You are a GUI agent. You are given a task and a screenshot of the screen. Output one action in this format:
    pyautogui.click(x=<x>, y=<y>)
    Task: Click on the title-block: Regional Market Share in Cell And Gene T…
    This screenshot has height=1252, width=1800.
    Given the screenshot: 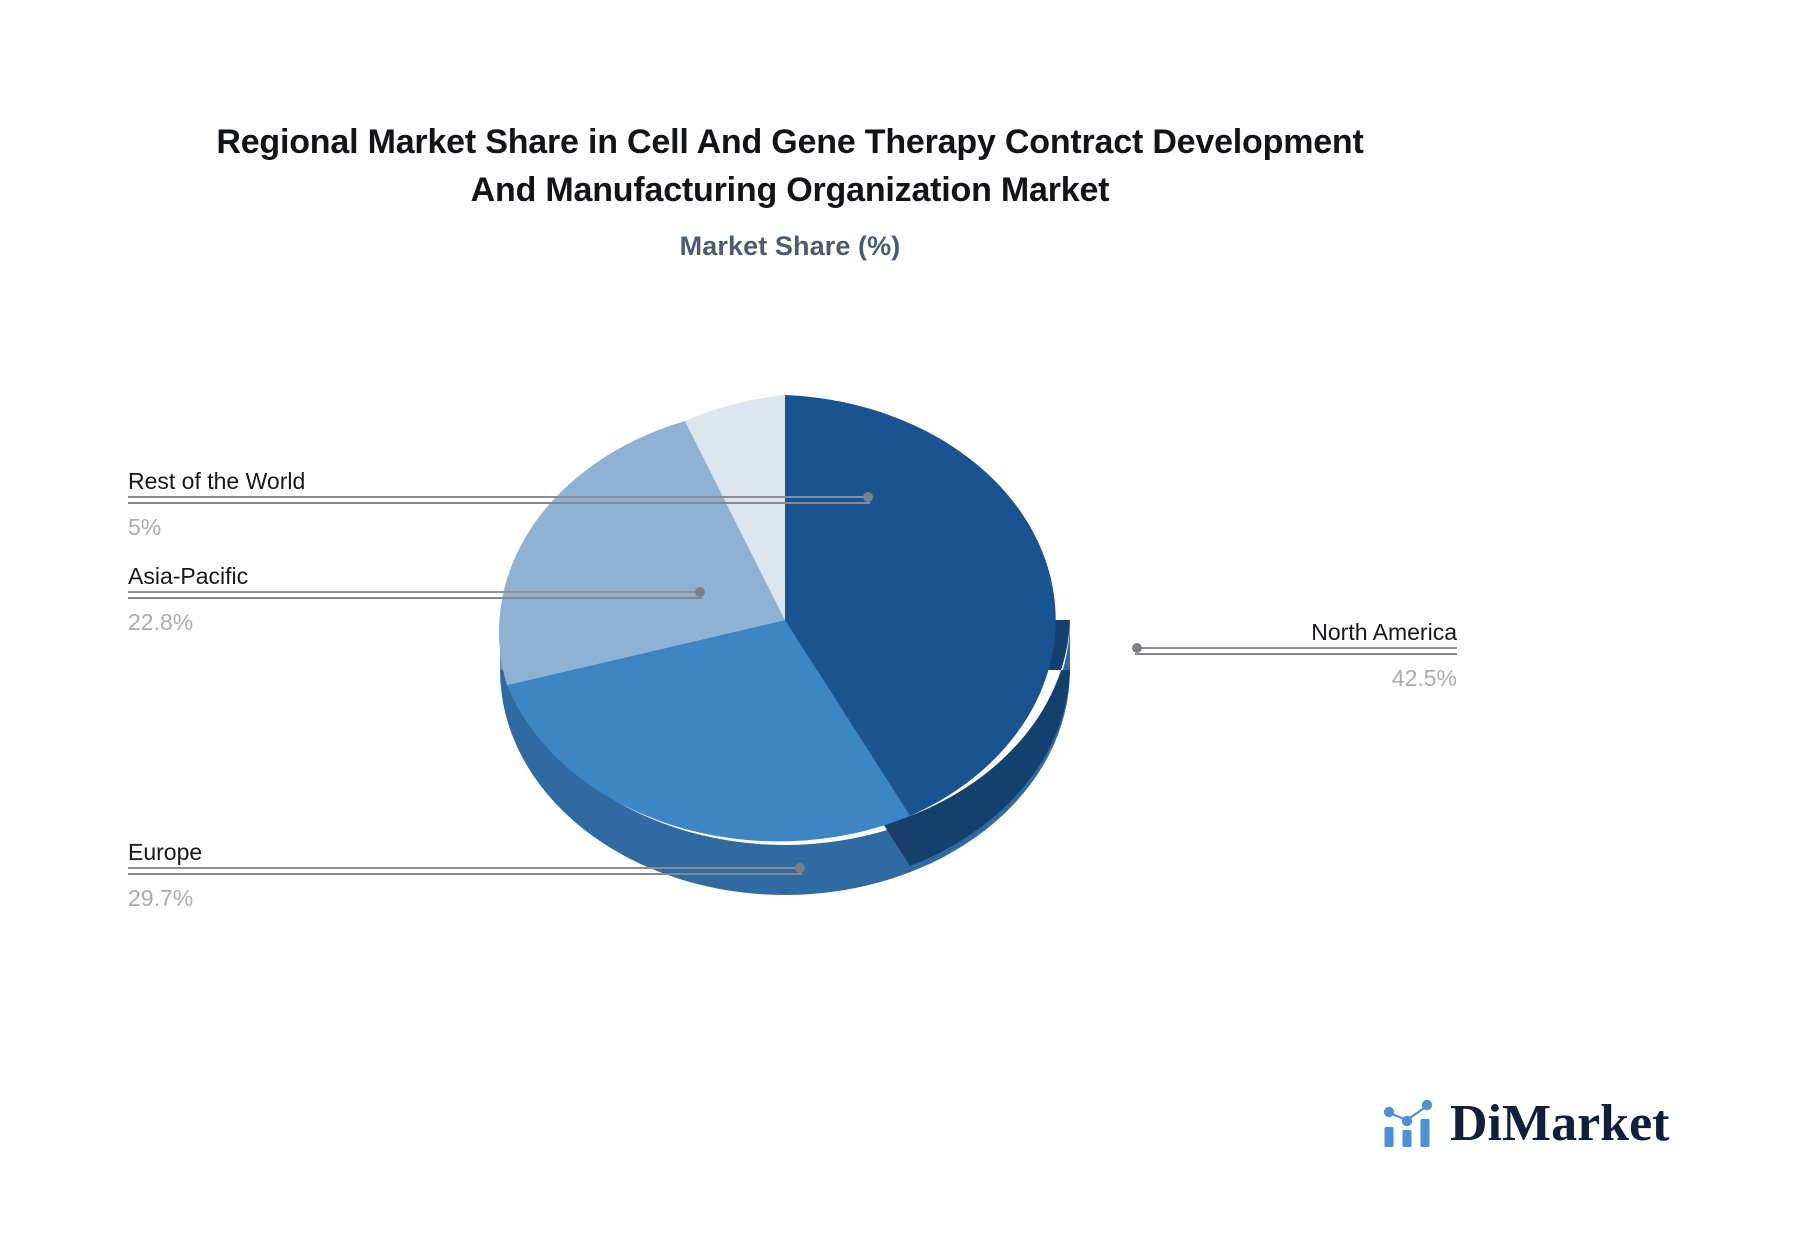 What is the action you would take?
    pyautogui.click(x=790, y=190)
    